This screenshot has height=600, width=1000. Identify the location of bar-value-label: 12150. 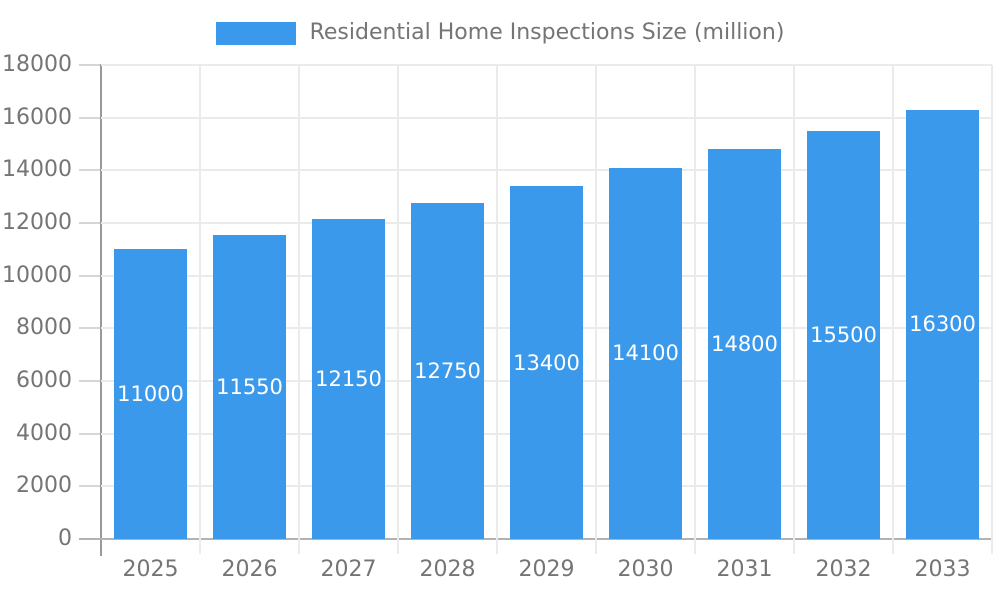
(348, 379).